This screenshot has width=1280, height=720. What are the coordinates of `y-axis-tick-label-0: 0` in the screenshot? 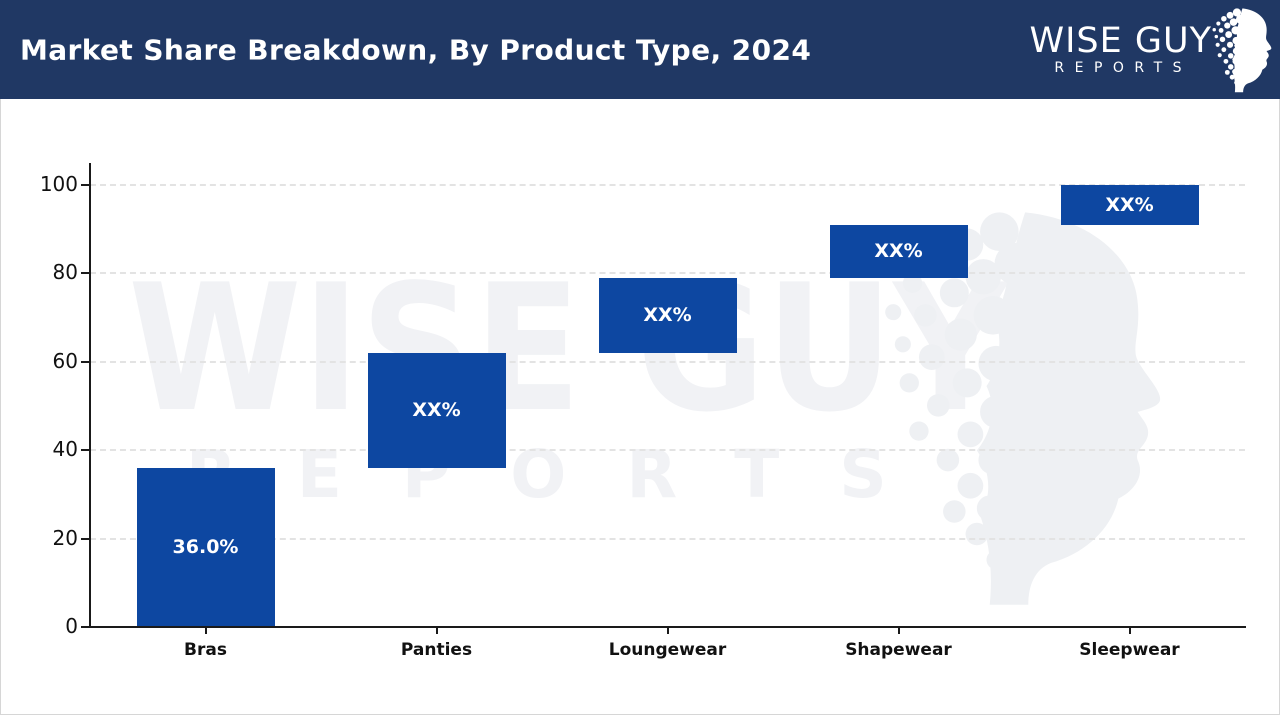 It's located at (71, 626).